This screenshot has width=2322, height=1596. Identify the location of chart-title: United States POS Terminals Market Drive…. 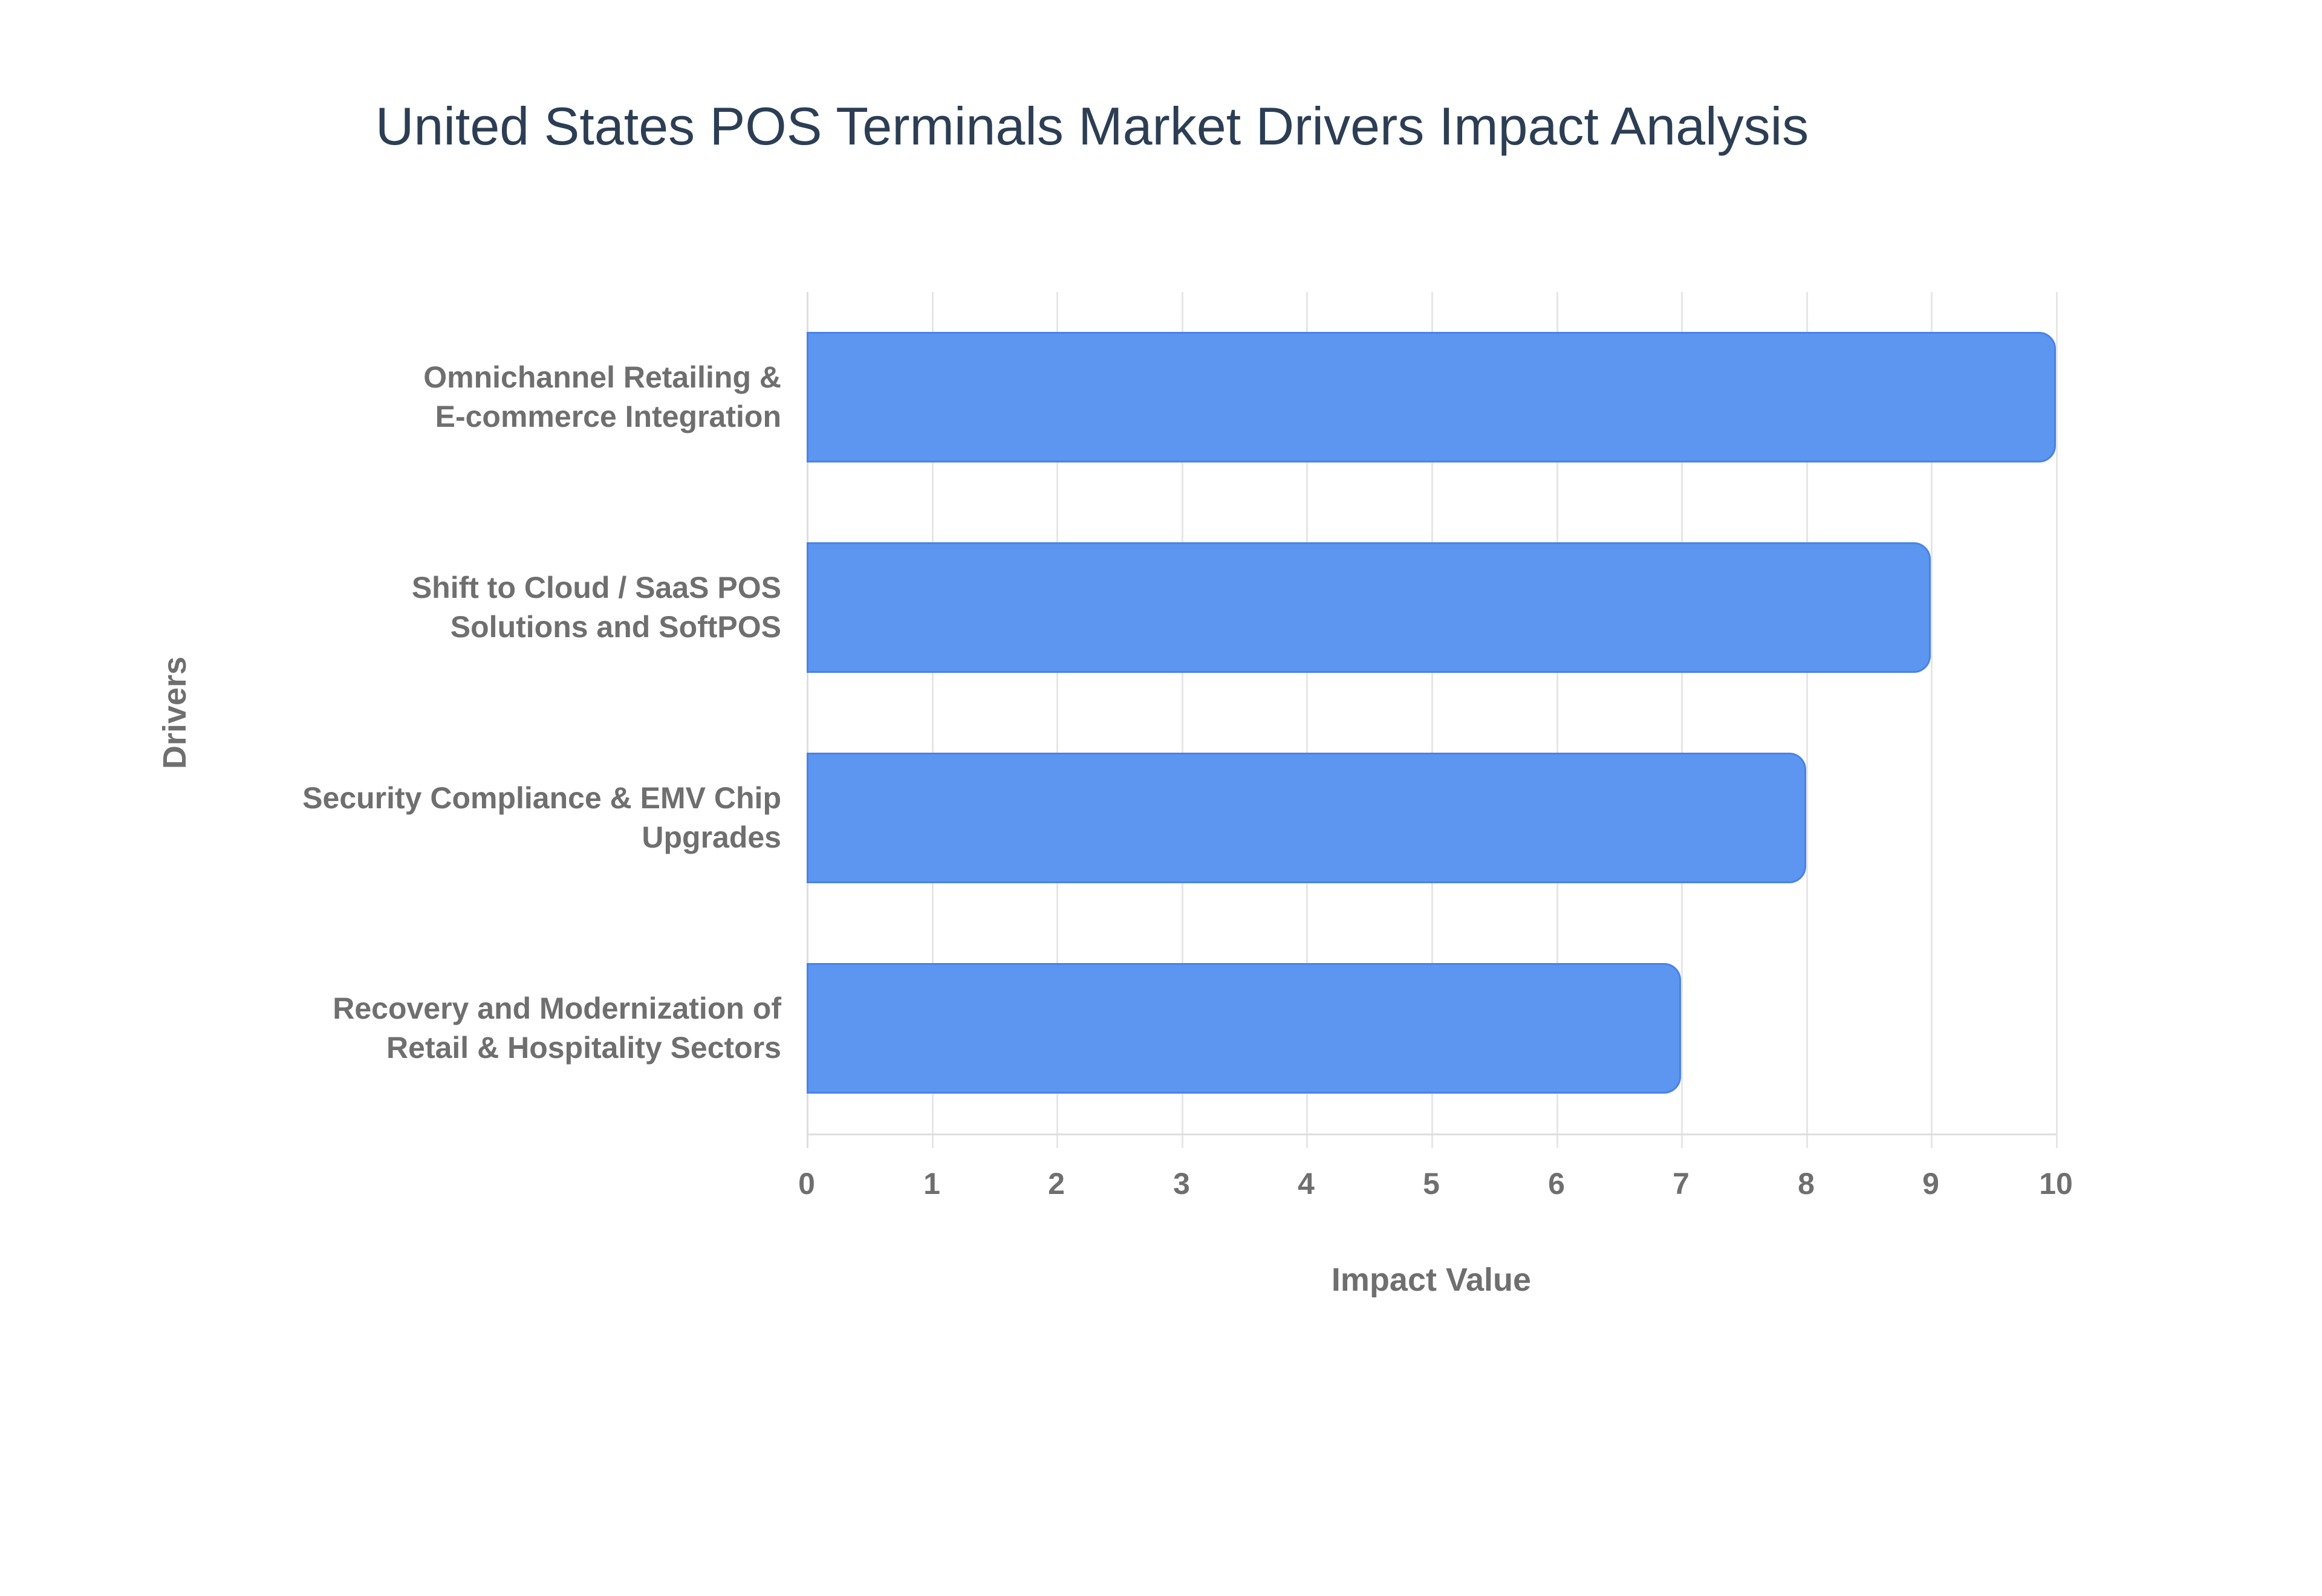
(1092, 126).